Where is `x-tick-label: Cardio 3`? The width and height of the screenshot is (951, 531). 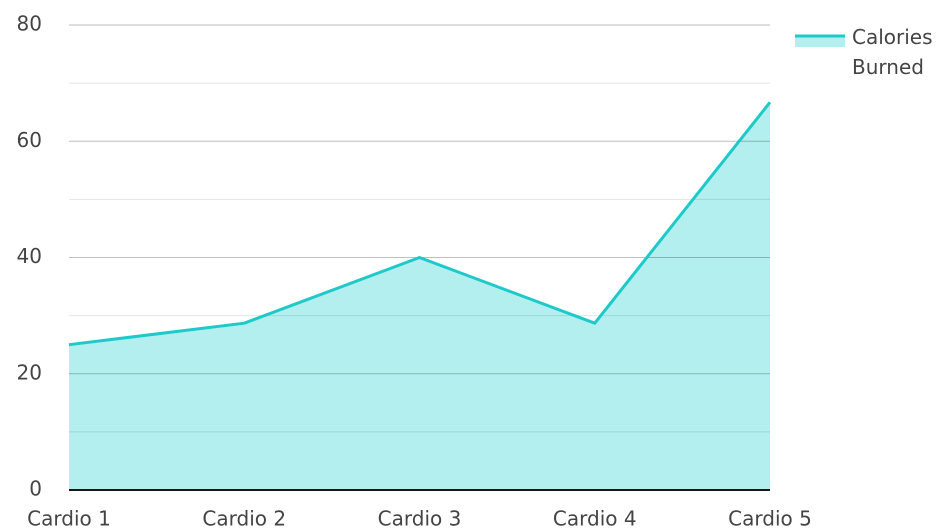 x-tick-label: Cardio 3 is located at coordinates (420, 519).